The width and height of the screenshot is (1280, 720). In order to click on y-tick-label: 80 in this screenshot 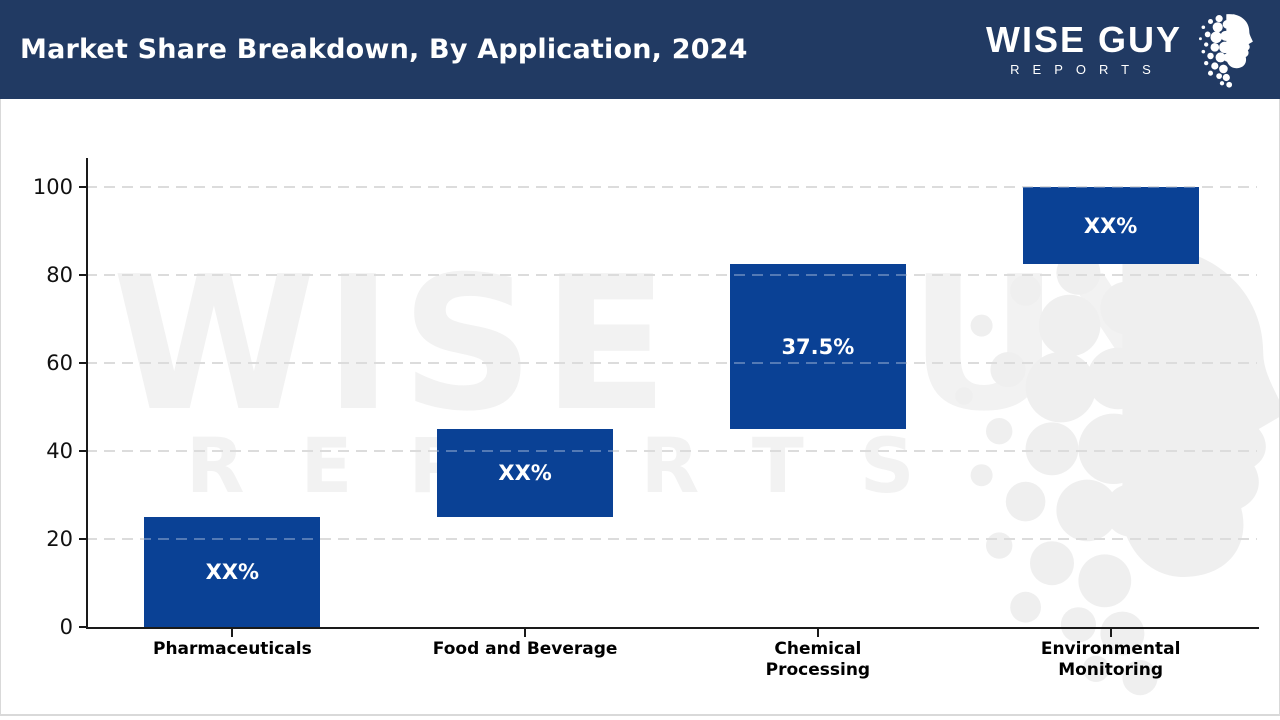, I will do `click(59, 275)`.